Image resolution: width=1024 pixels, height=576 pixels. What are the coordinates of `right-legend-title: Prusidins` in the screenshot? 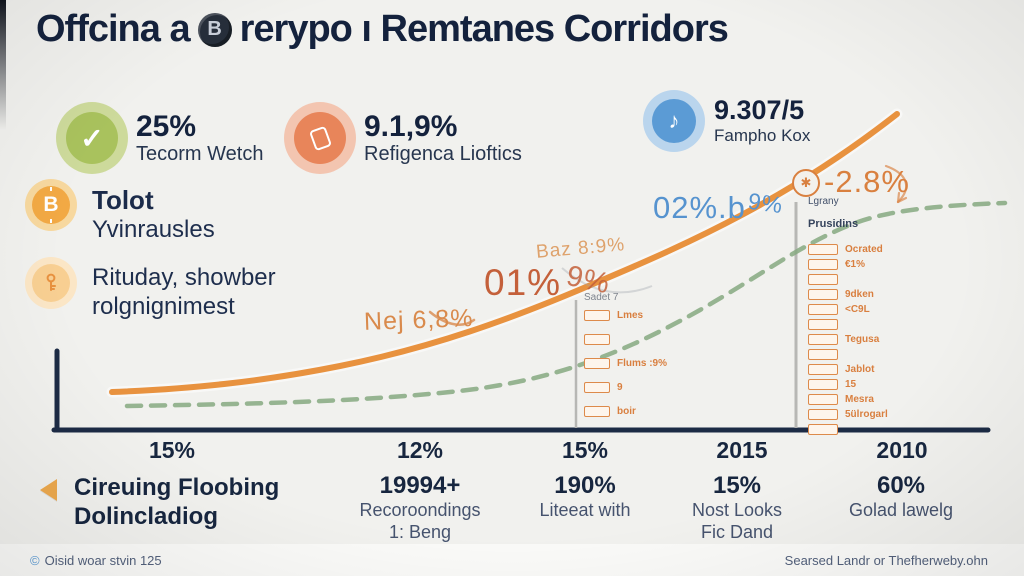 It's located at (833, 224).